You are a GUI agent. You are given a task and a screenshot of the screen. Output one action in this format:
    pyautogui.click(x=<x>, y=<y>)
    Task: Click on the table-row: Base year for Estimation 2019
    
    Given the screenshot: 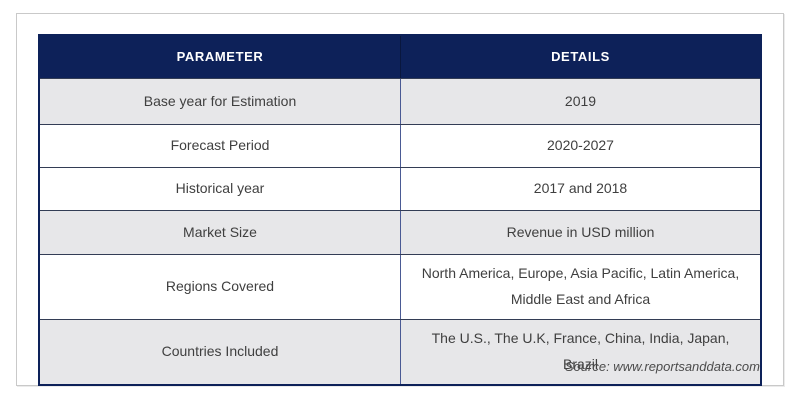 What is the action you would take?
    pyautogui.click(x=400, y=101)
    